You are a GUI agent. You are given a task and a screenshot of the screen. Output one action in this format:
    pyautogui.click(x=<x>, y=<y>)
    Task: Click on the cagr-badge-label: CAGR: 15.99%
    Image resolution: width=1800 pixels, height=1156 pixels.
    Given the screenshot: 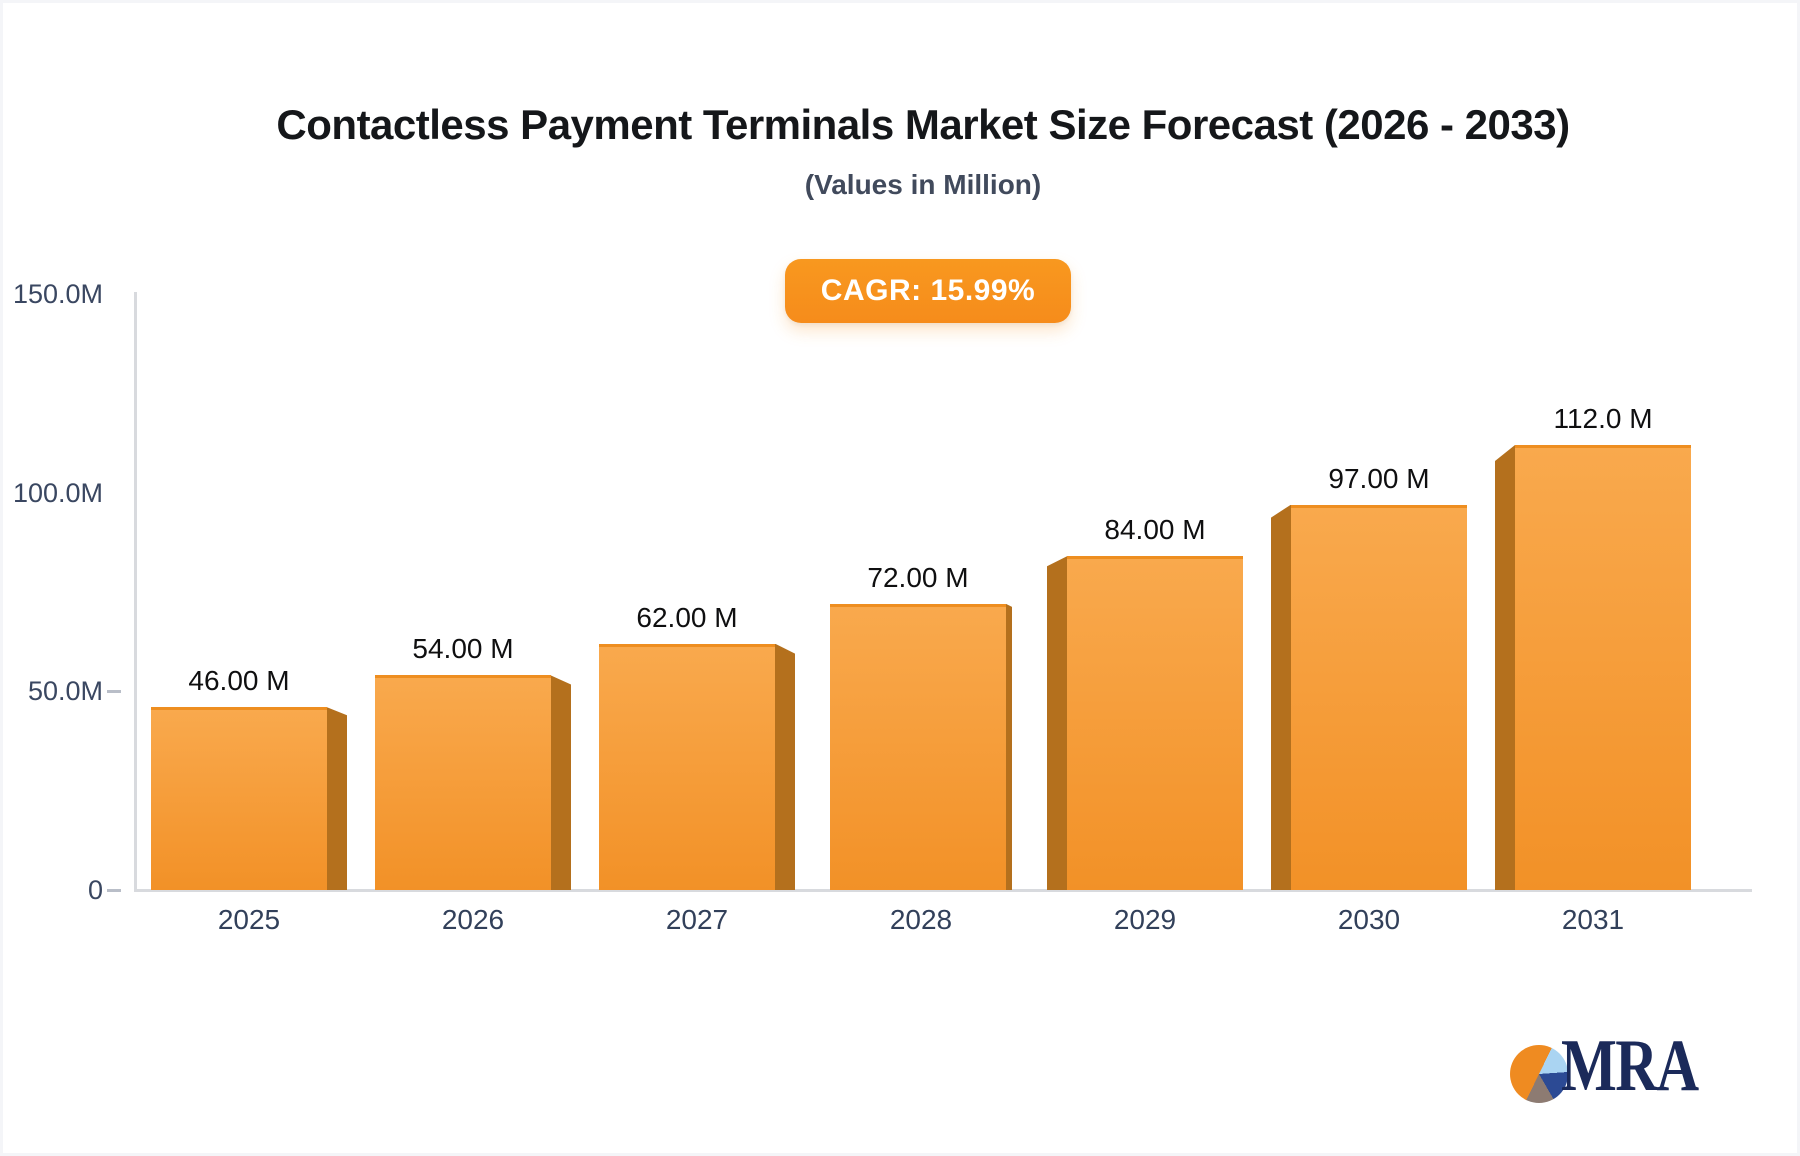 What is the action you would take?
    pyautogui.click(x=928, y=290)
    